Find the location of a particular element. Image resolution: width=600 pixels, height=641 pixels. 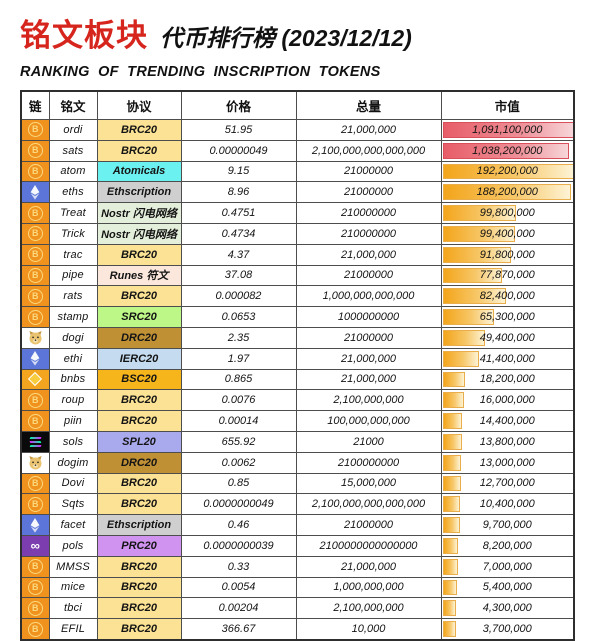

price-value: 0.4734 is located at coordinates (238, 233).